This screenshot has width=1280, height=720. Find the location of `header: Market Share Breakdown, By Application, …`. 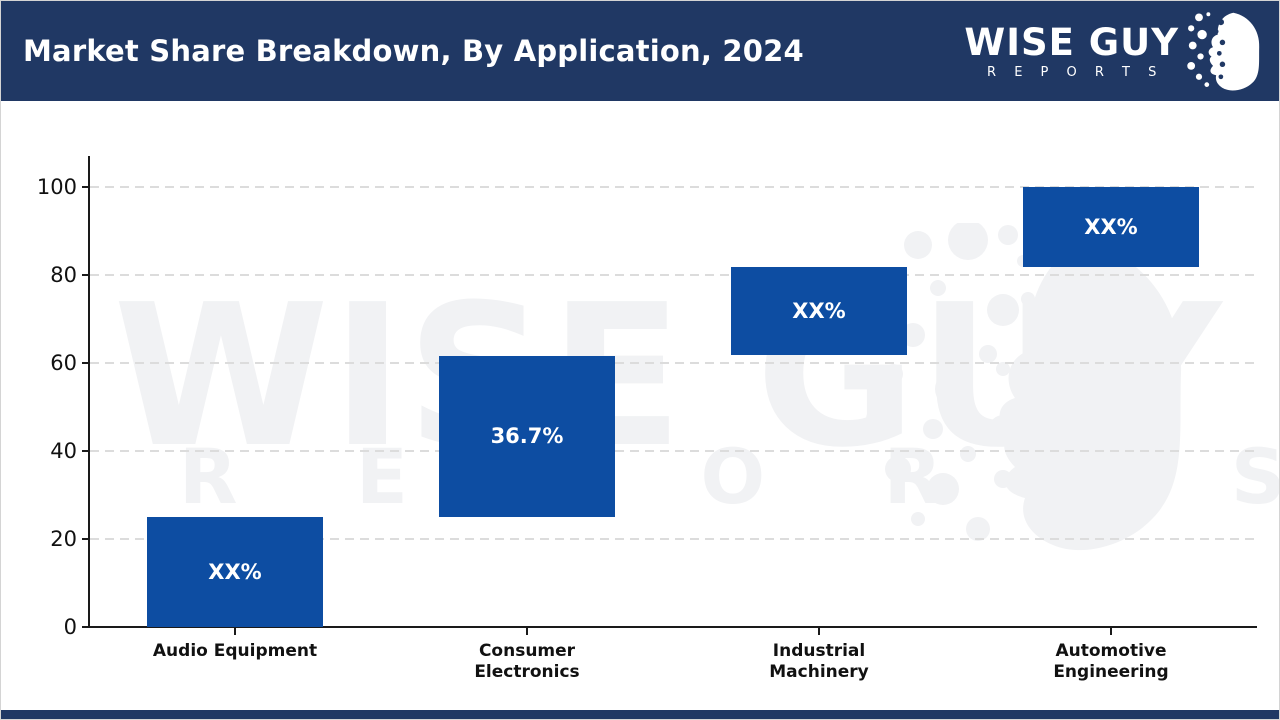

header: Market Share Breakdown, By Application, … is located at coordinates (640, 51).